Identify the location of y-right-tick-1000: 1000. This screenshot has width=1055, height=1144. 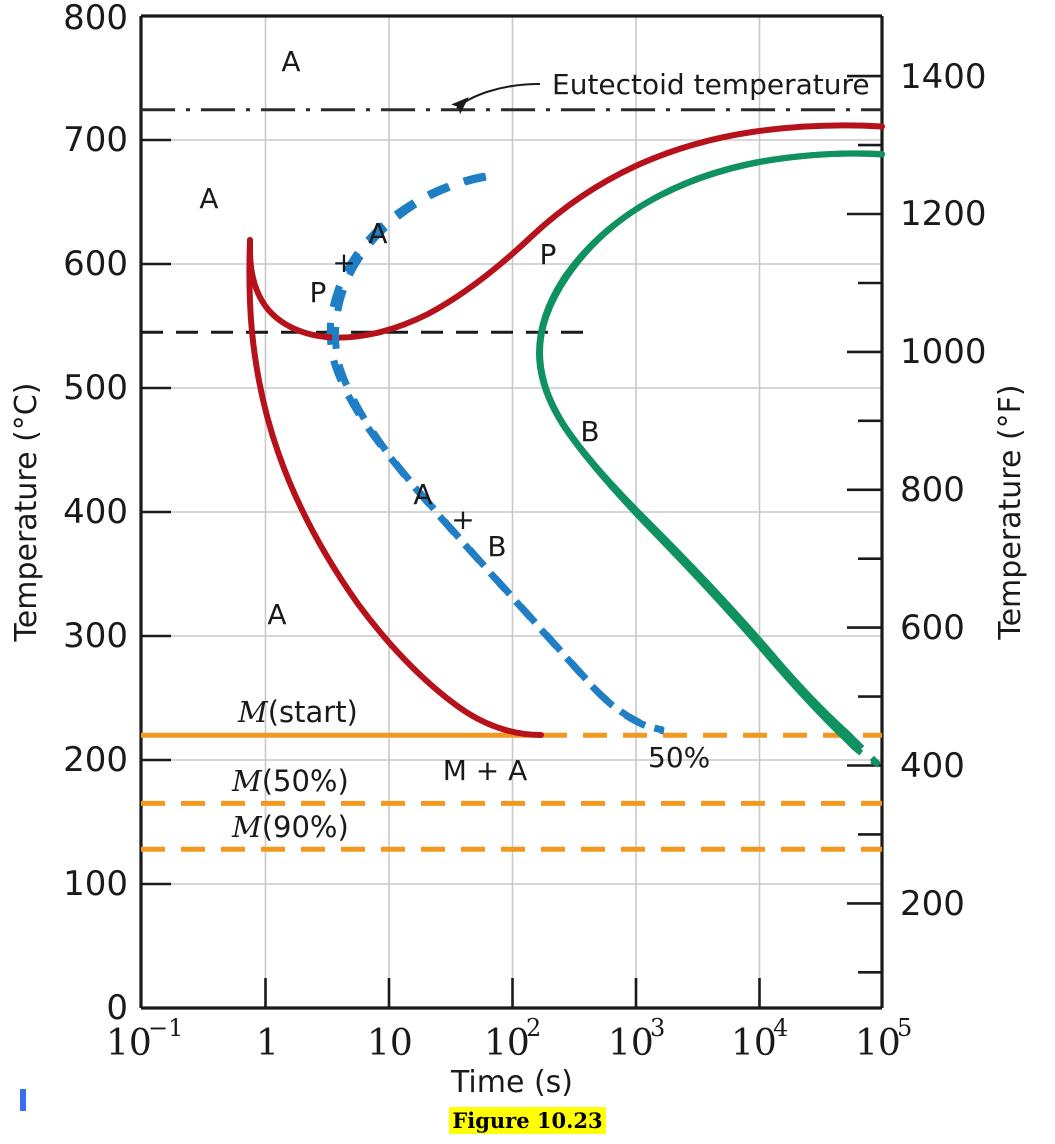
(943, 352).